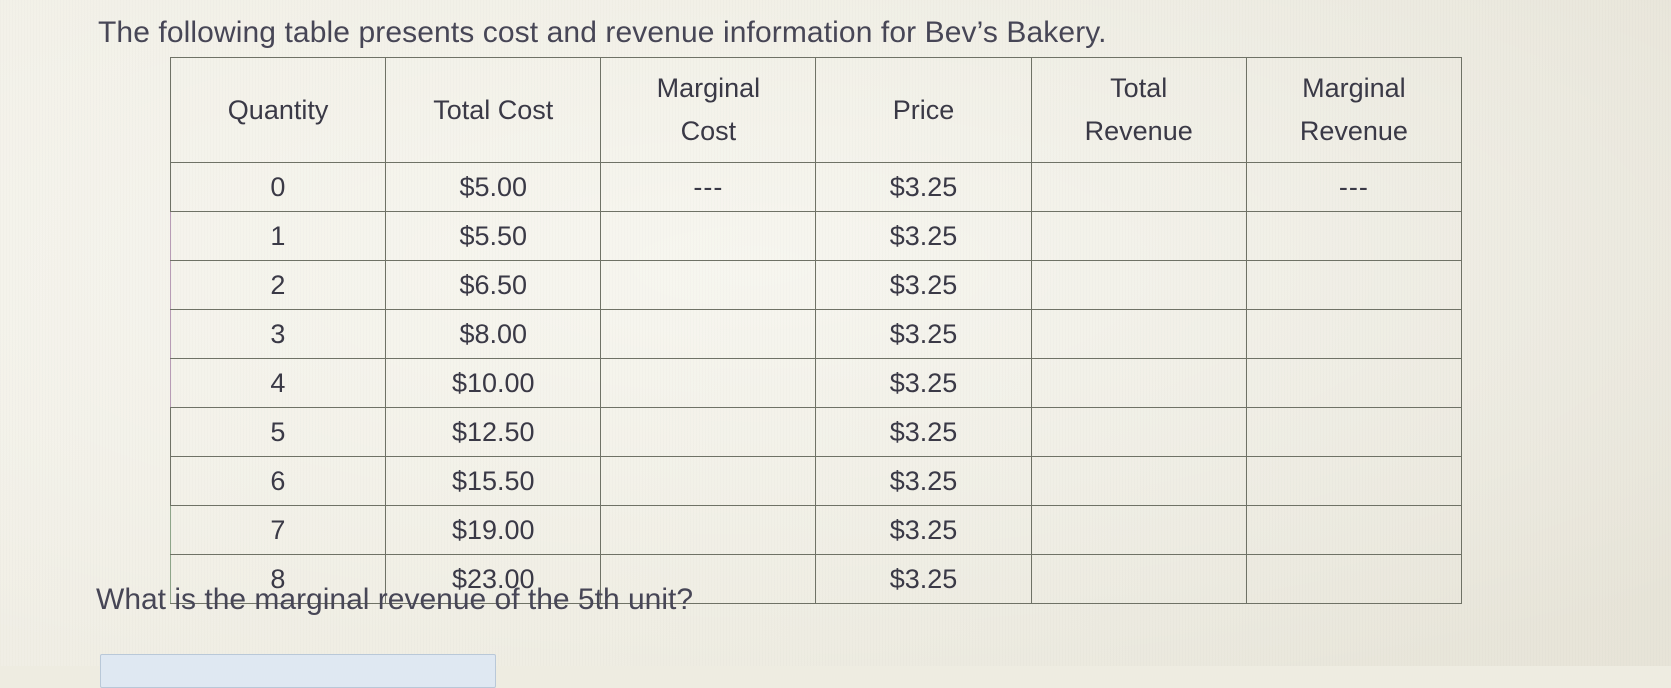 This screenshot has height=688, width=1671. I want to click on cell-quantity: 5, so click(278, 432).